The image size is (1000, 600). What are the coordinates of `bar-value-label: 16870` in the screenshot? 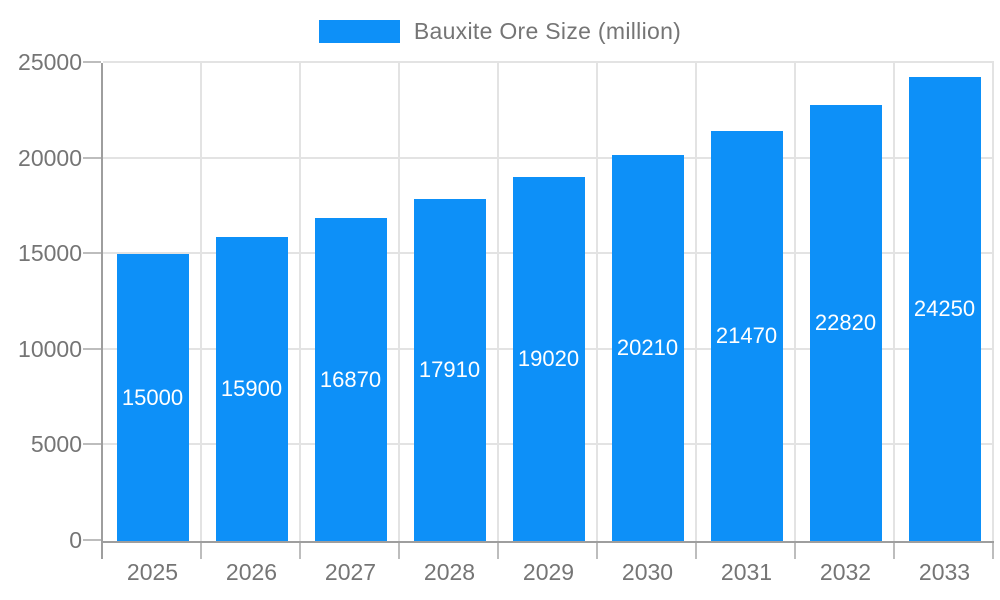 It's located at (350, 379).